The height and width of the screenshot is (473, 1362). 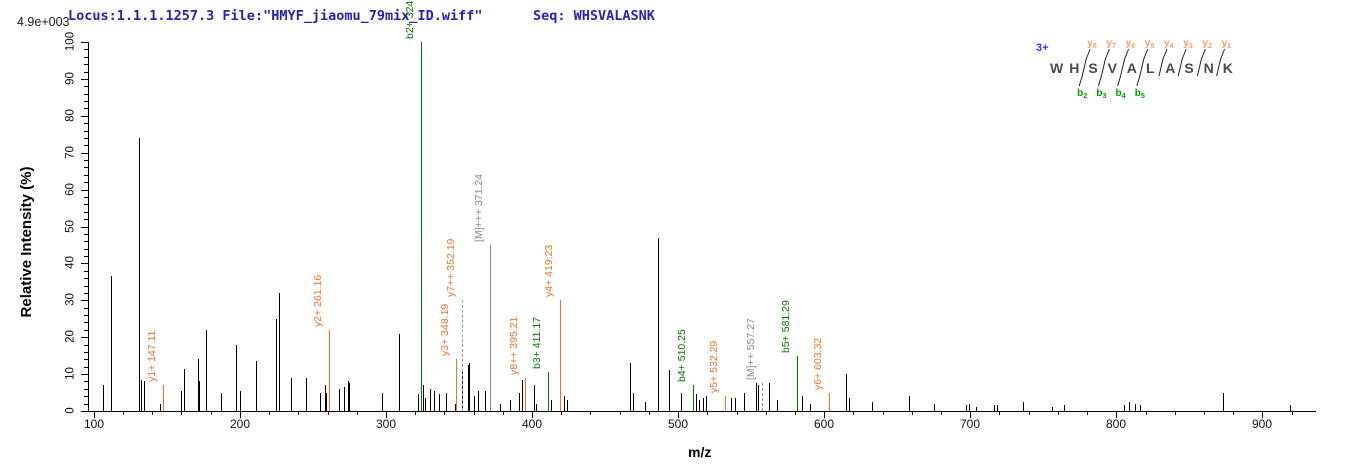 What do you see at coordinates (1101, 94) in the screenshot?
I see `b-ion-label-b3: b3` at bounding box center [1101, 94].